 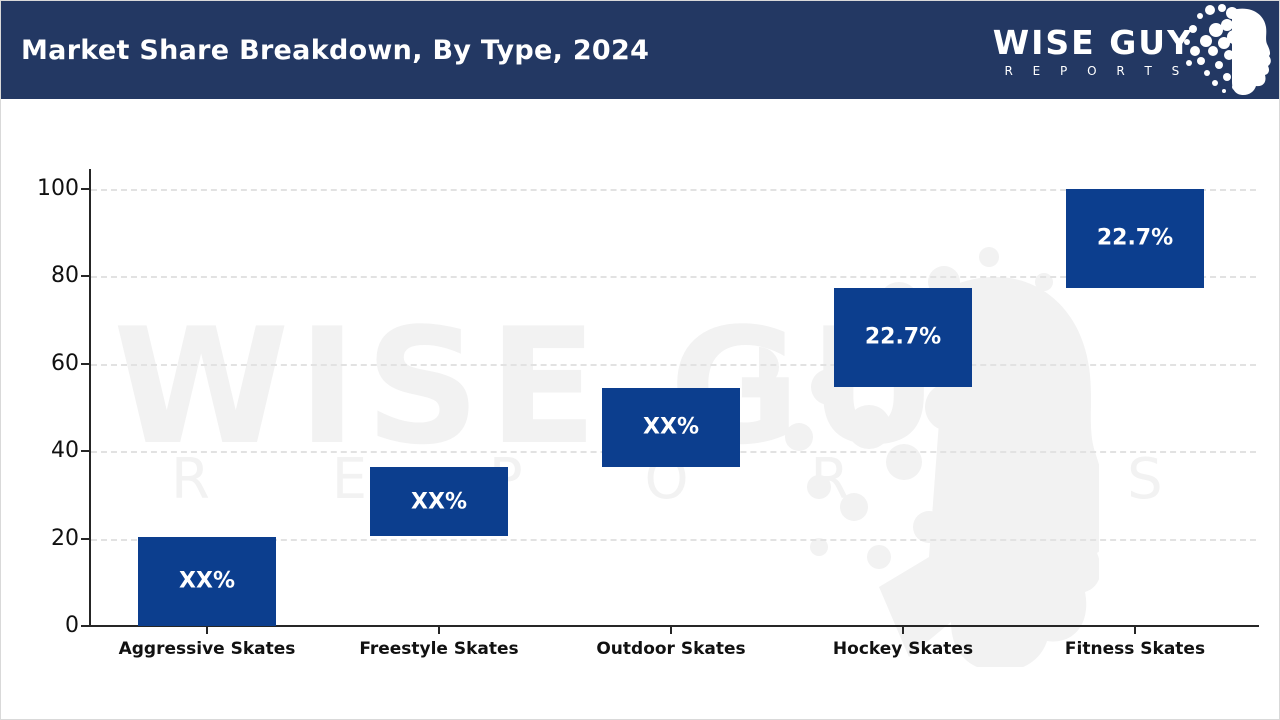 What do you see at coordinates (439, 649) in the screenshot?
I see `x-category-label: Freestyle Skates` at bounding box center [439, 649].